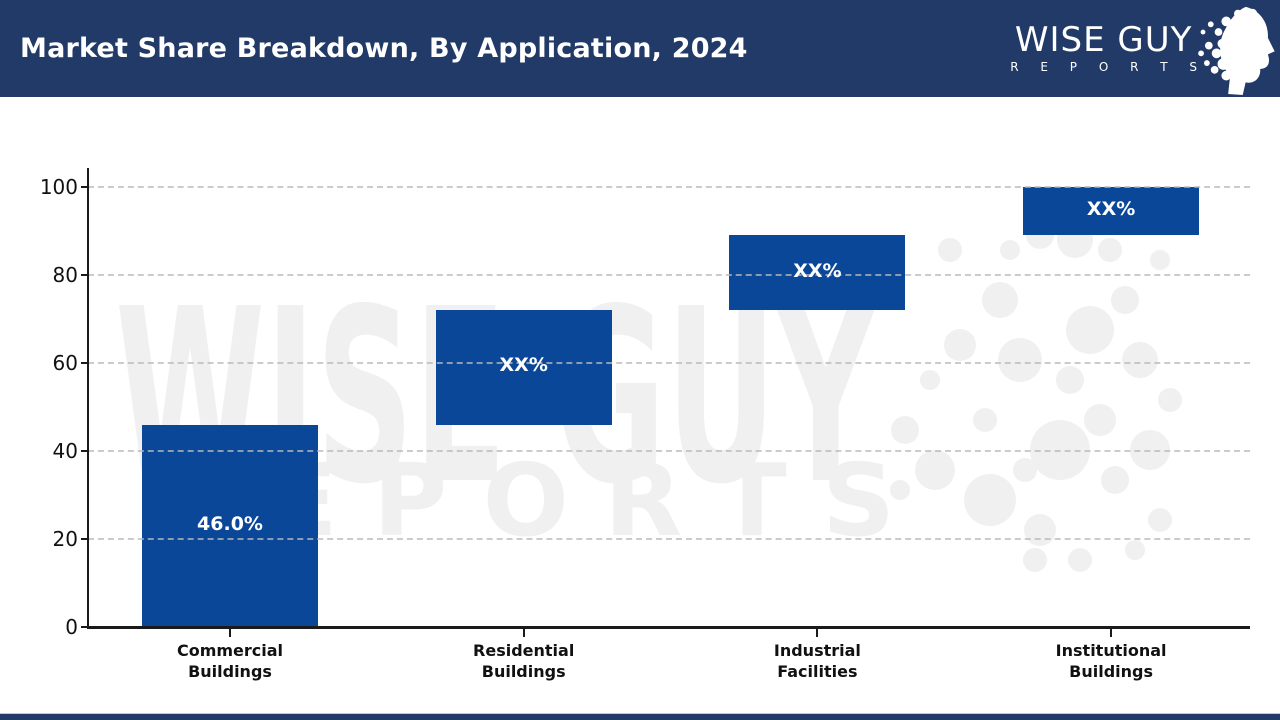 The width and height of the screenshot is (1280, 720). I want to click on gridline-y100, so click(669, 187).